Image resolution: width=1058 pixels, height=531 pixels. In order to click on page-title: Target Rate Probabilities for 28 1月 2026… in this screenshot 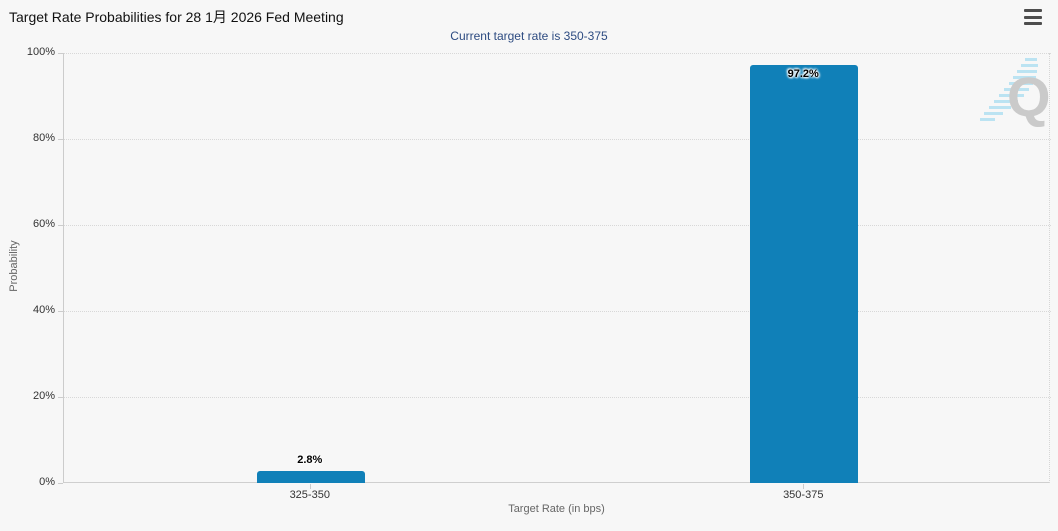, I will do `click(176, 17)`.